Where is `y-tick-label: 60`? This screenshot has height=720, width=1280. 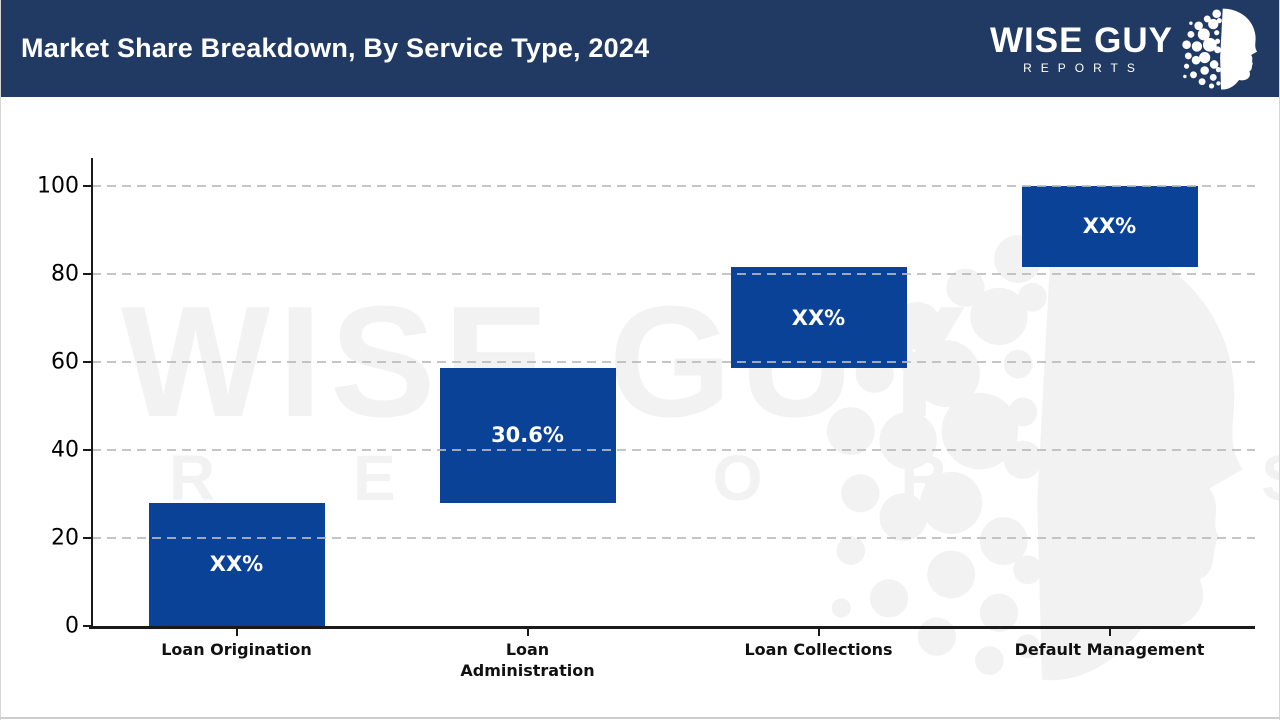
y-tick-label: 60 is located at coordinates (65, 362).